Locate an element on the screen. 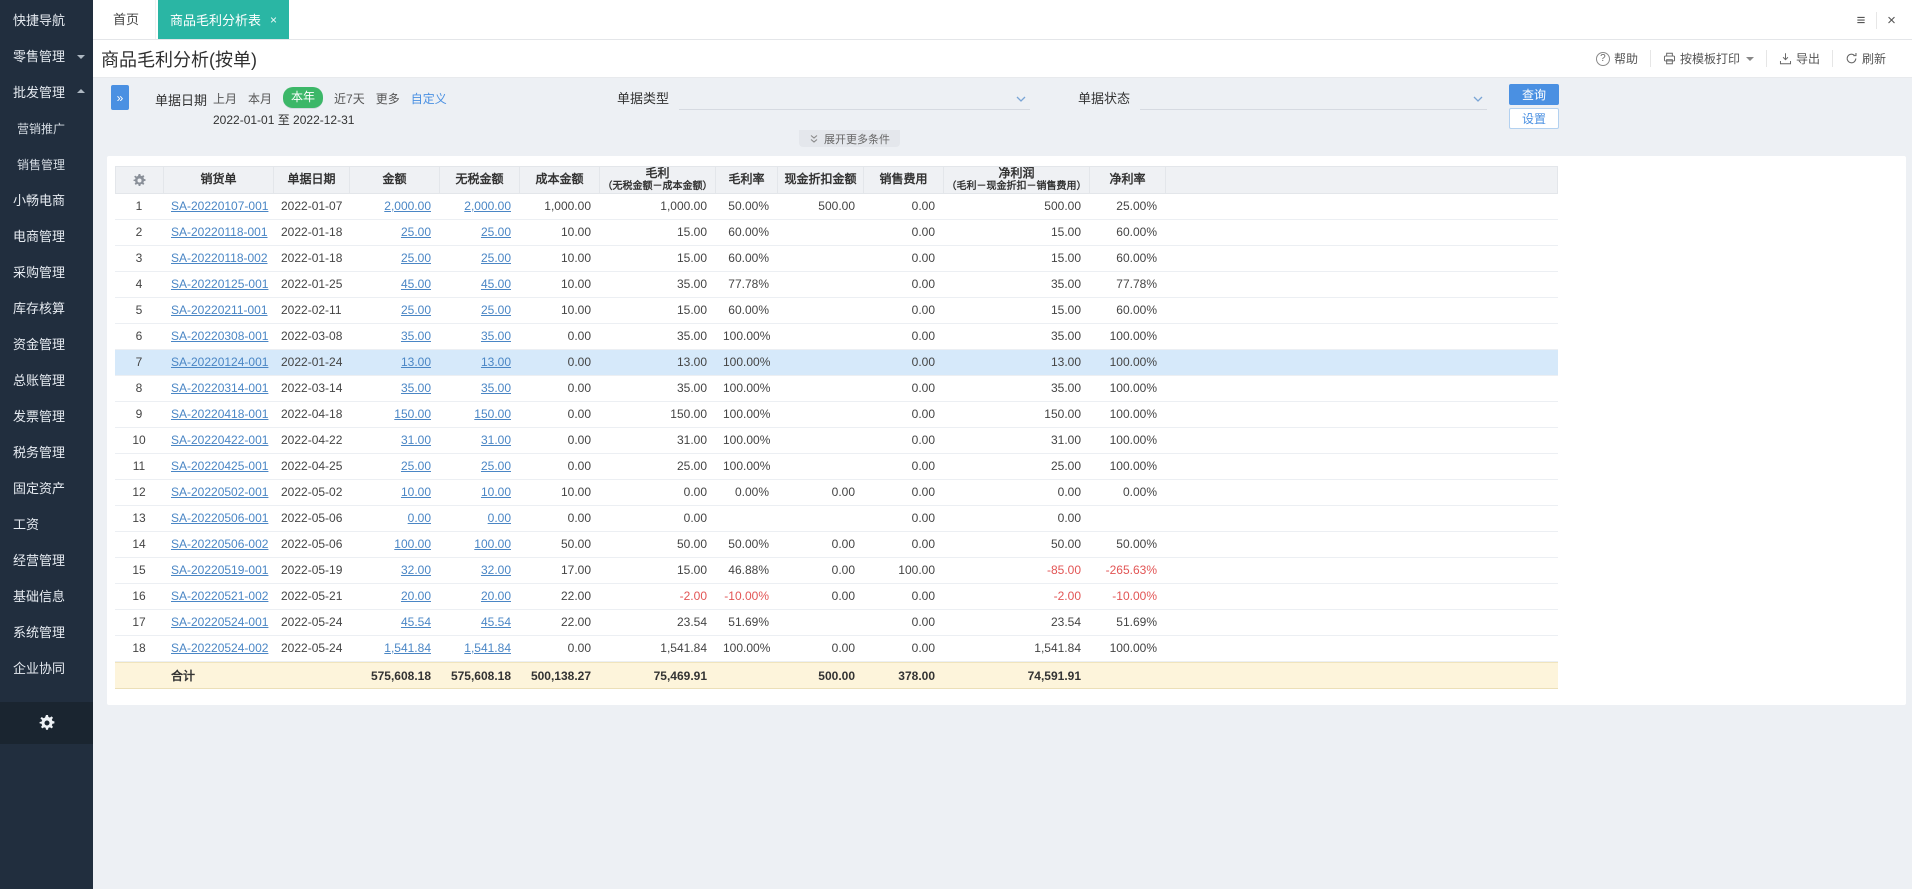 The width and height of the screenshot is (1912, 889). order-link: SA-20220418-001 is located at coordinates (220, 414).